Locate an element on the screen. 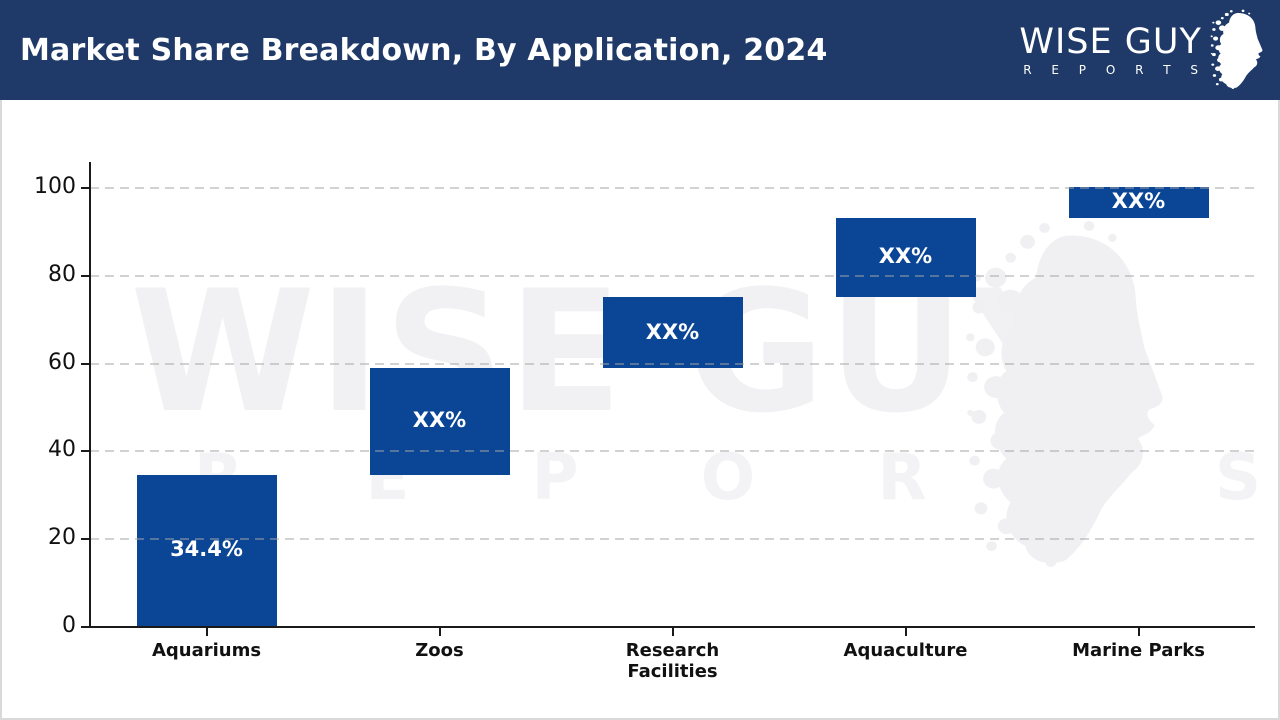 This screenshot has width=1280, height=720. bar-value-label: 34.4% is located at coordinates (206, 549).